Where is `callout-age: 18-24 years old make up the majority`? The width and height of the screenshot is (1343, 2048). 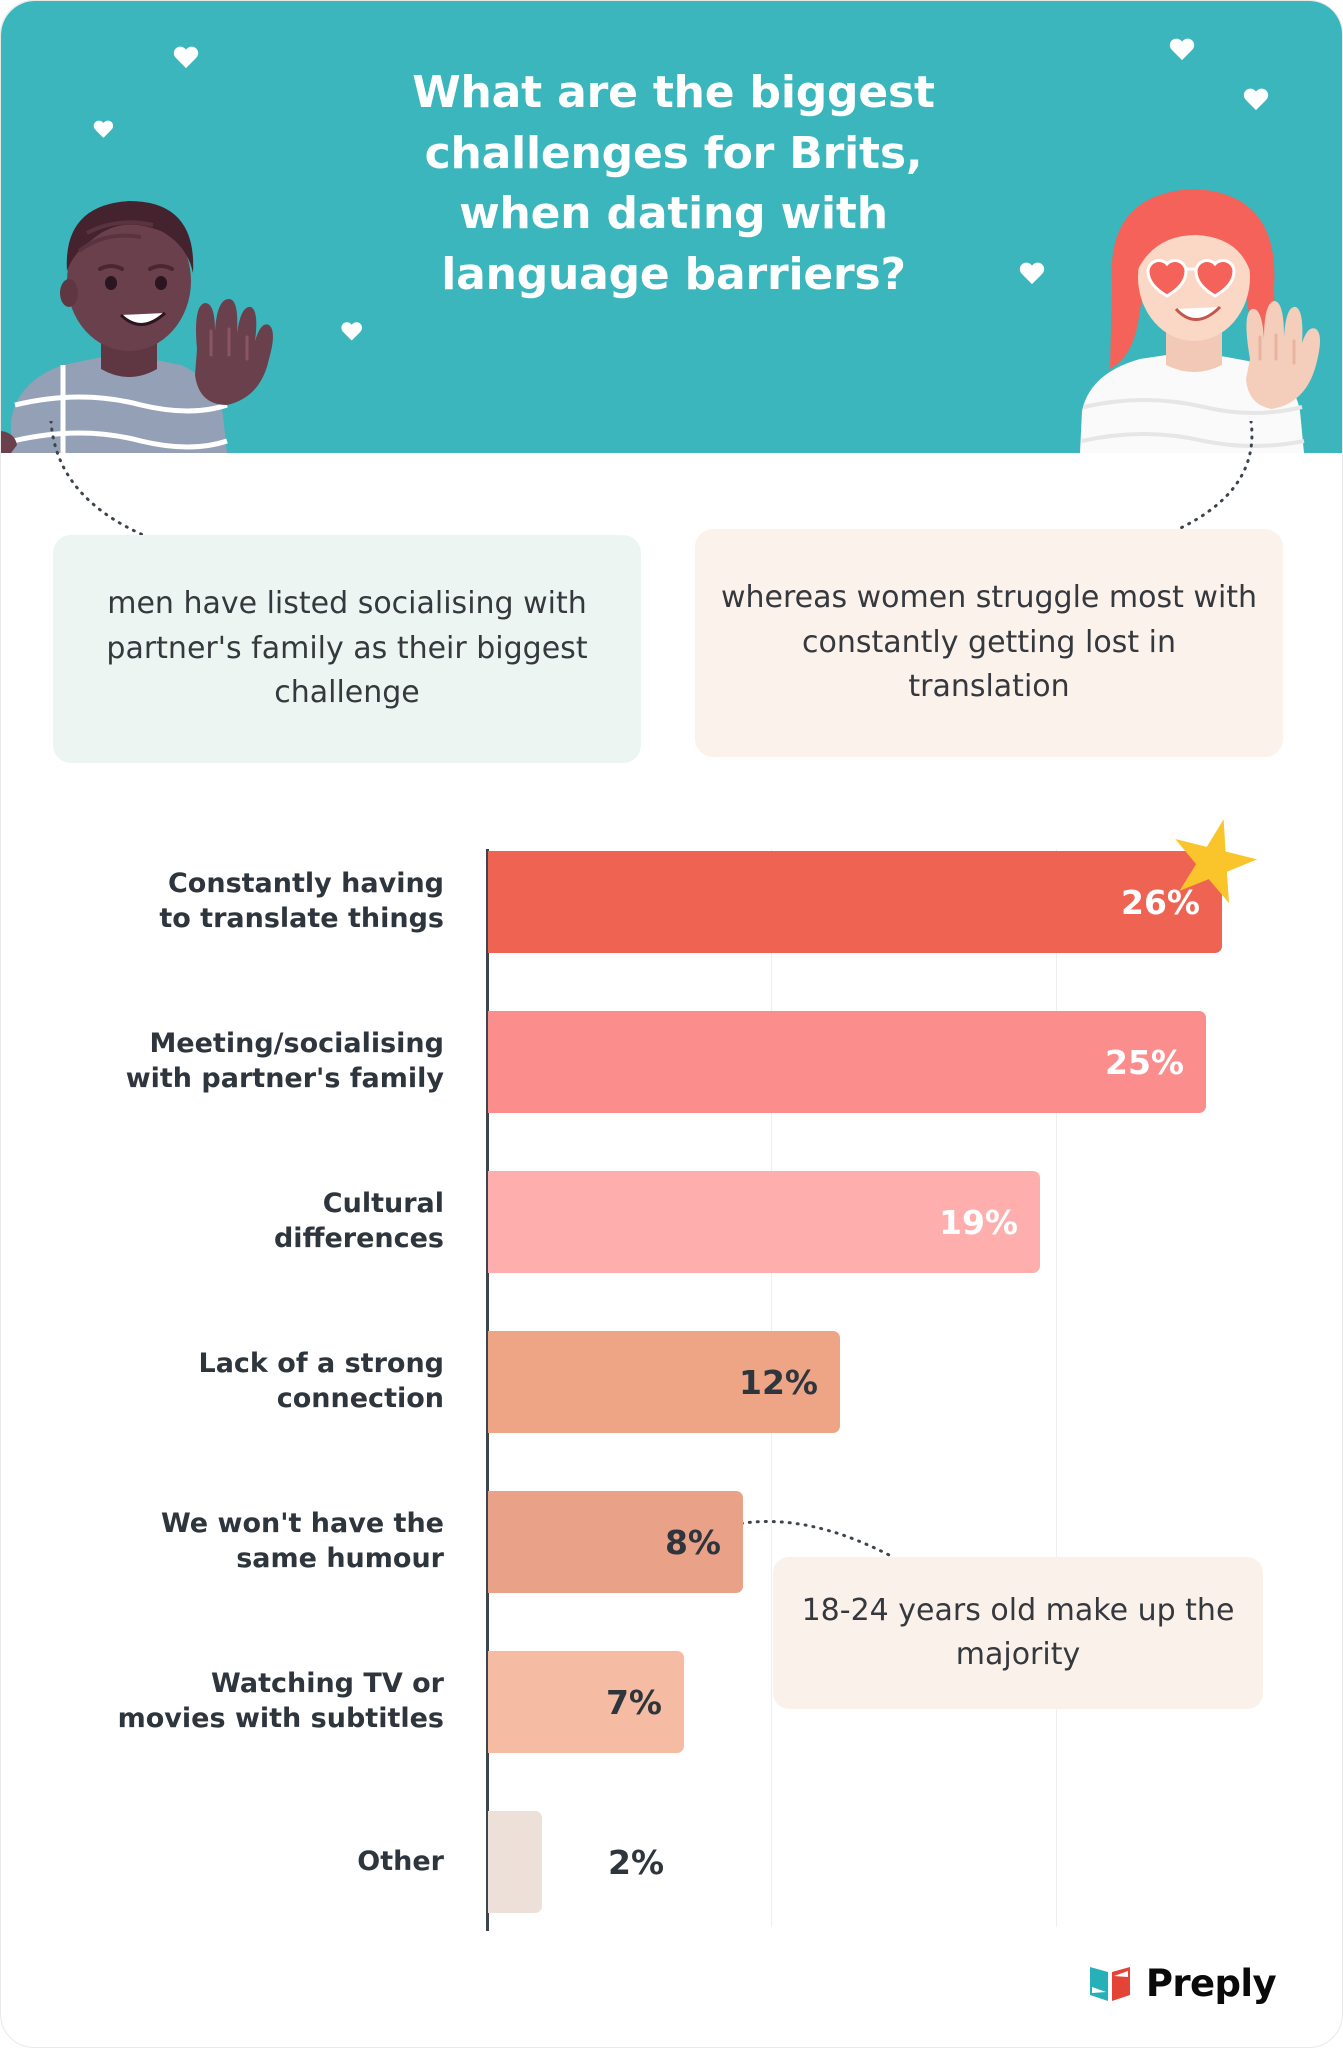 callout-age: 18-24 years old make up the majority is located at coordinates (1018, 1633).